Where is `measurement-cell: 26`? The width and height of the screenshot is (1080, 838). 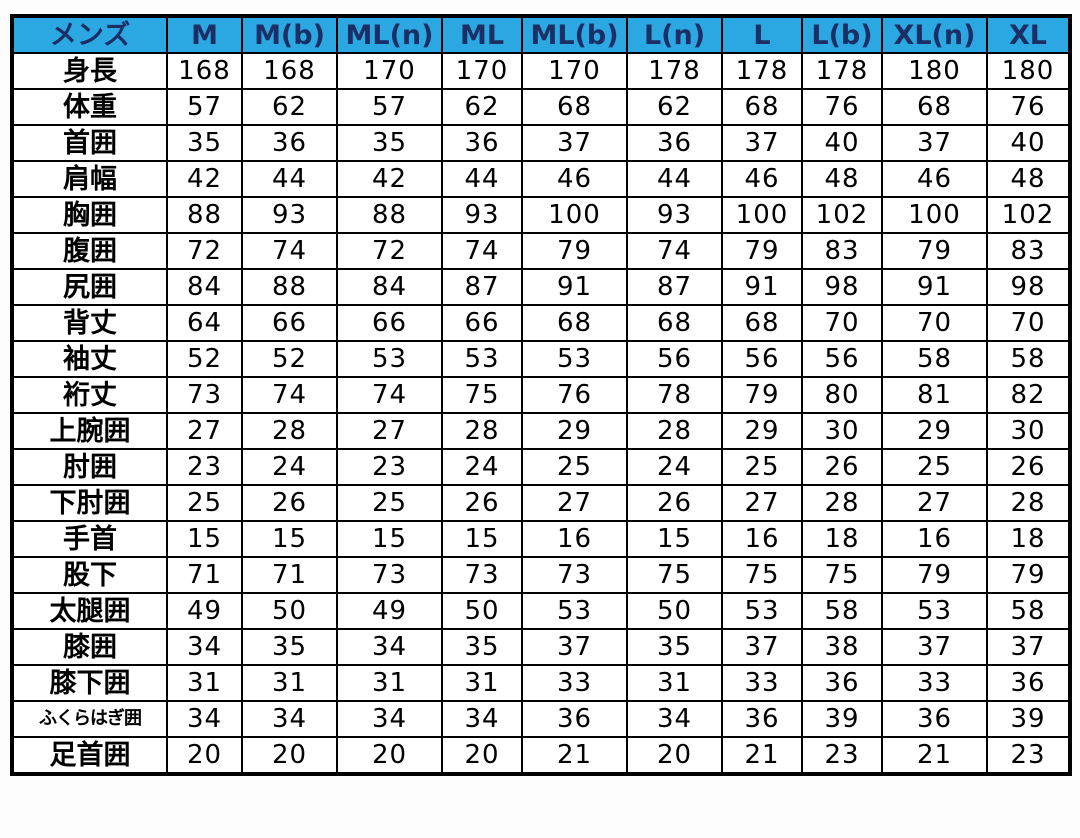 measurement-cell: 26 is located at coordinates (289, 503).